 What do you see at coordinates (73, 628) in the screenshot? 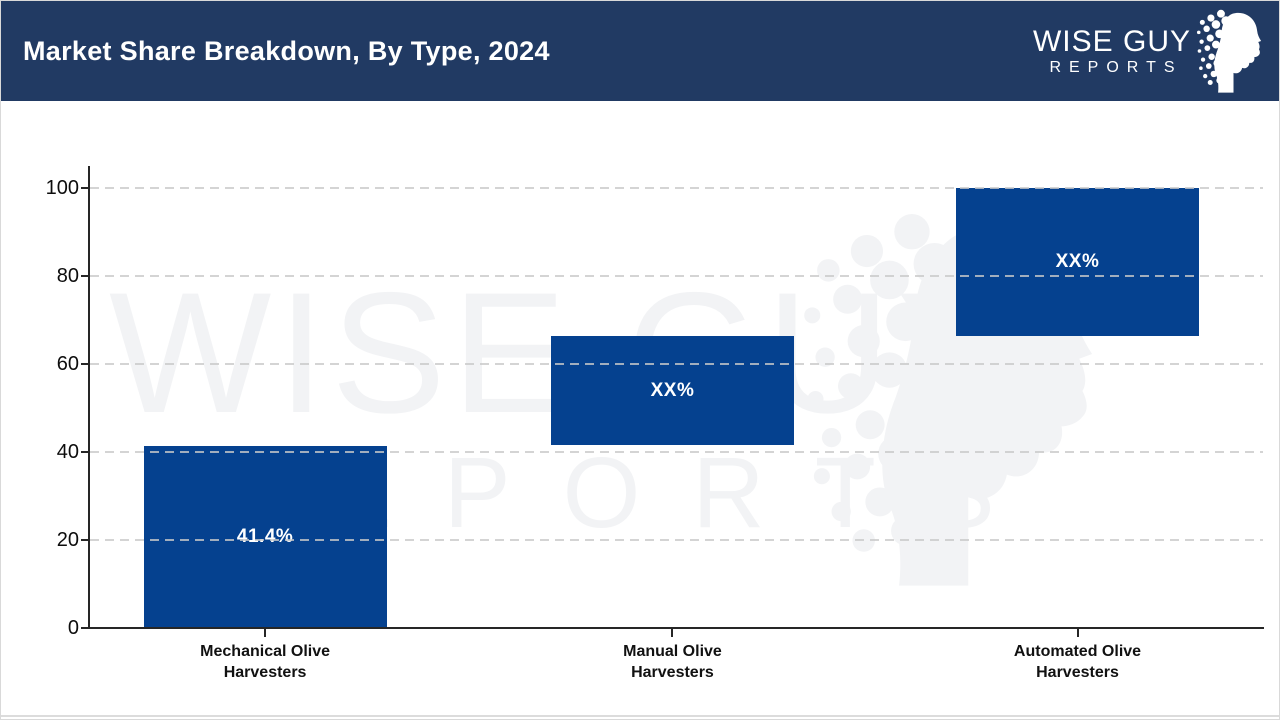
I see `y-tick-label: 0` at bounding box center [73, 628].